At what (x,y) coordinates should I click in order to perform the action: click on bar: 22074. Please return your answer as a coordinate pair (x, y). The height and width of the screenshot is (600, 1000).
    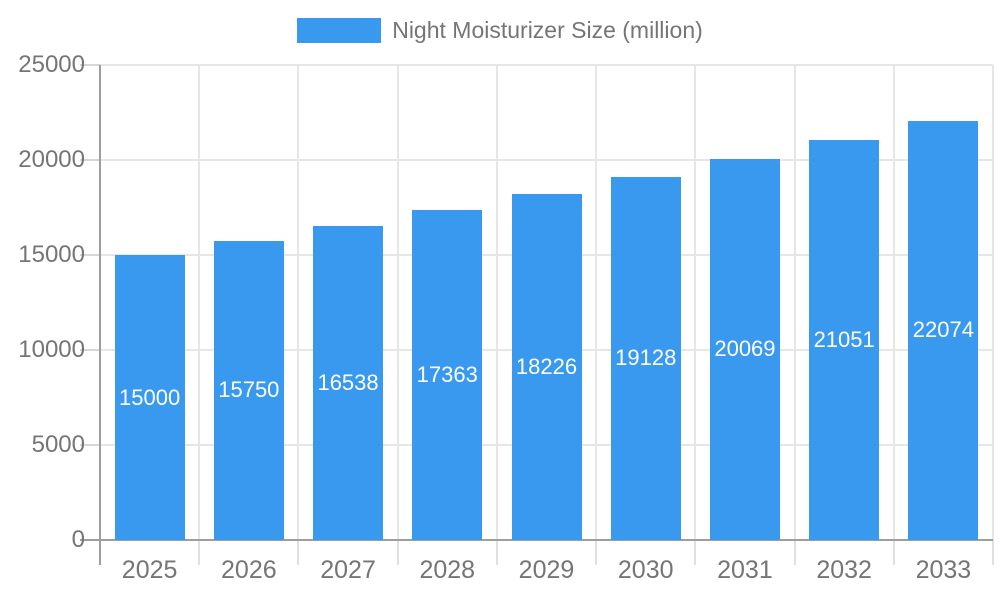
    Looking at the image, I should click on (943, 330).